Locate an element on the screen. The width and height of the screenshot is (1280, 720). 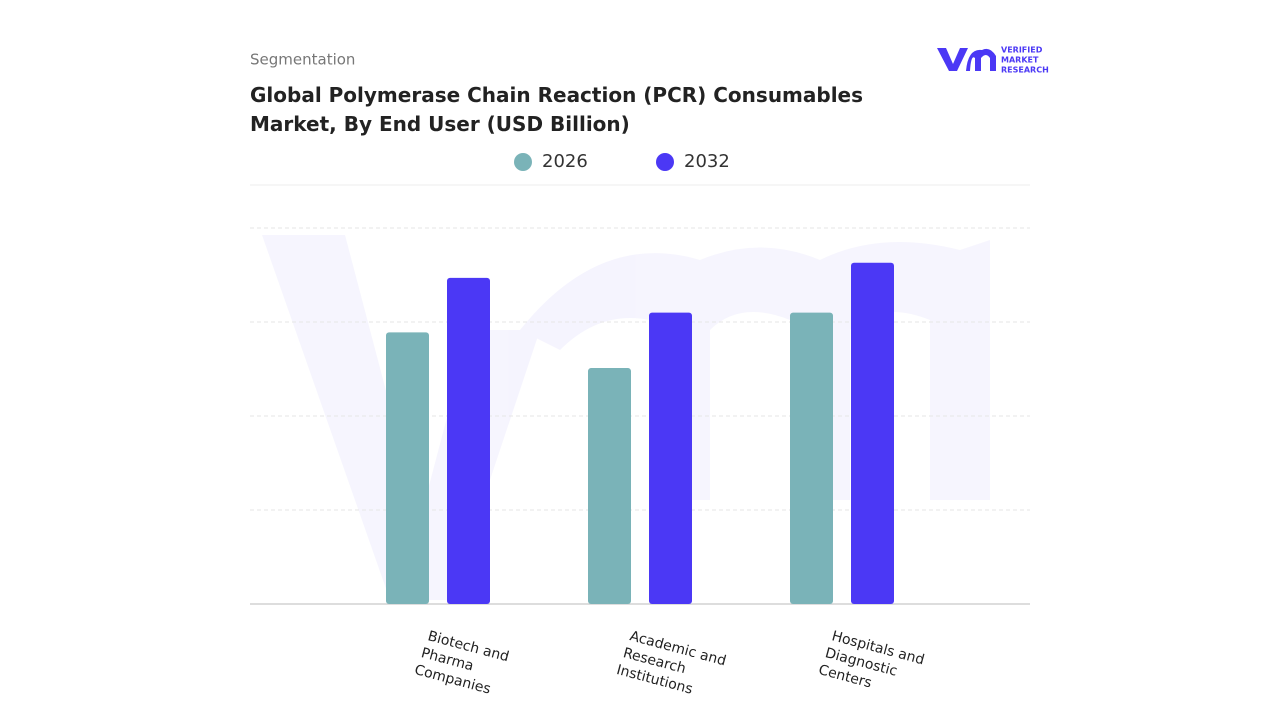
logo-text: VERIFIED is located at coordinates (1022, 50).